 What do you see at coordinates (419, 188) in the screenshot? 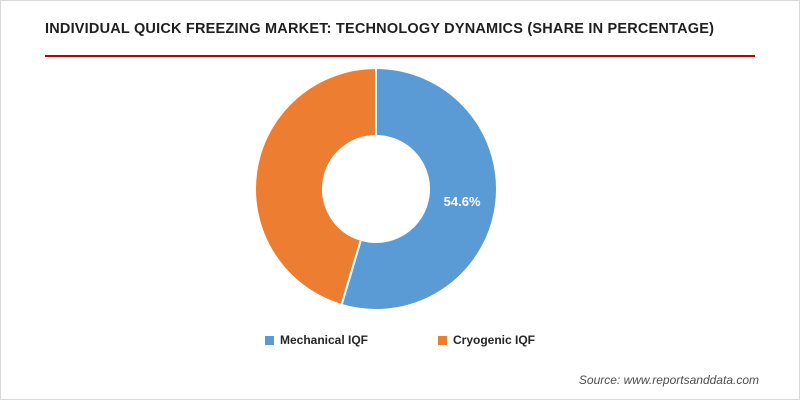
I see `donut-slice-mechanical-iqf` at bounding box center [419, 188].